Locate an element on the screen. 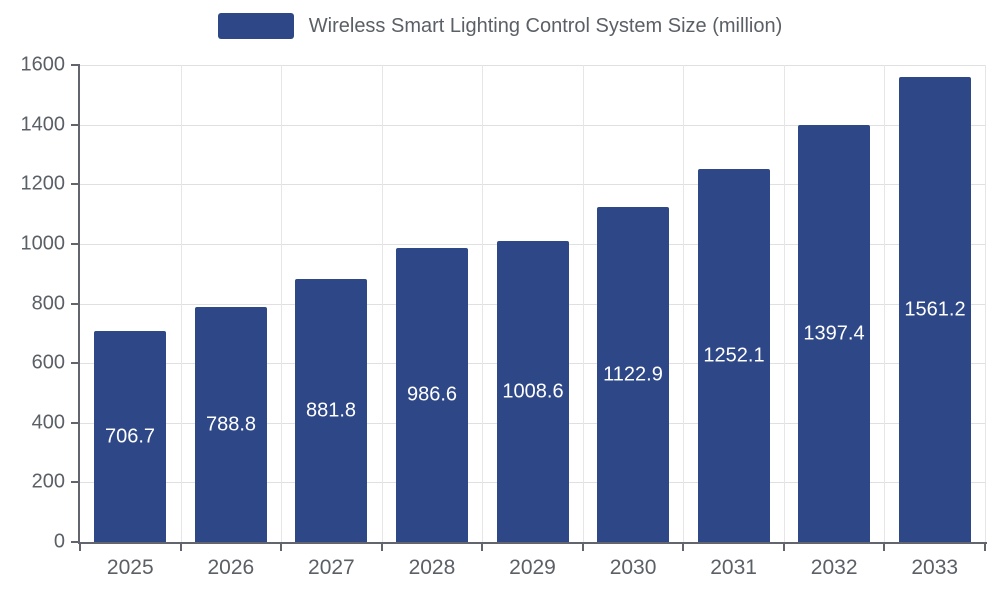 The image size is (1000, 600). y-axis-label: 0 is located at coordinates (59, 541).